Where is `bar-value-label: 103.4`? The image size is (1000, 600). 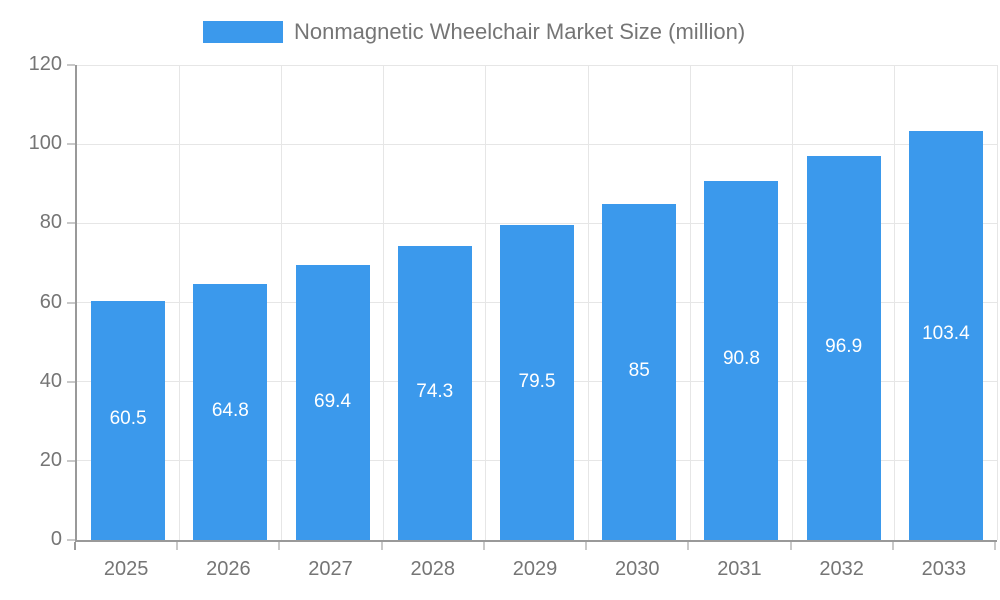
bar-value-label: 103.4 is located at coordinates (946, 334).